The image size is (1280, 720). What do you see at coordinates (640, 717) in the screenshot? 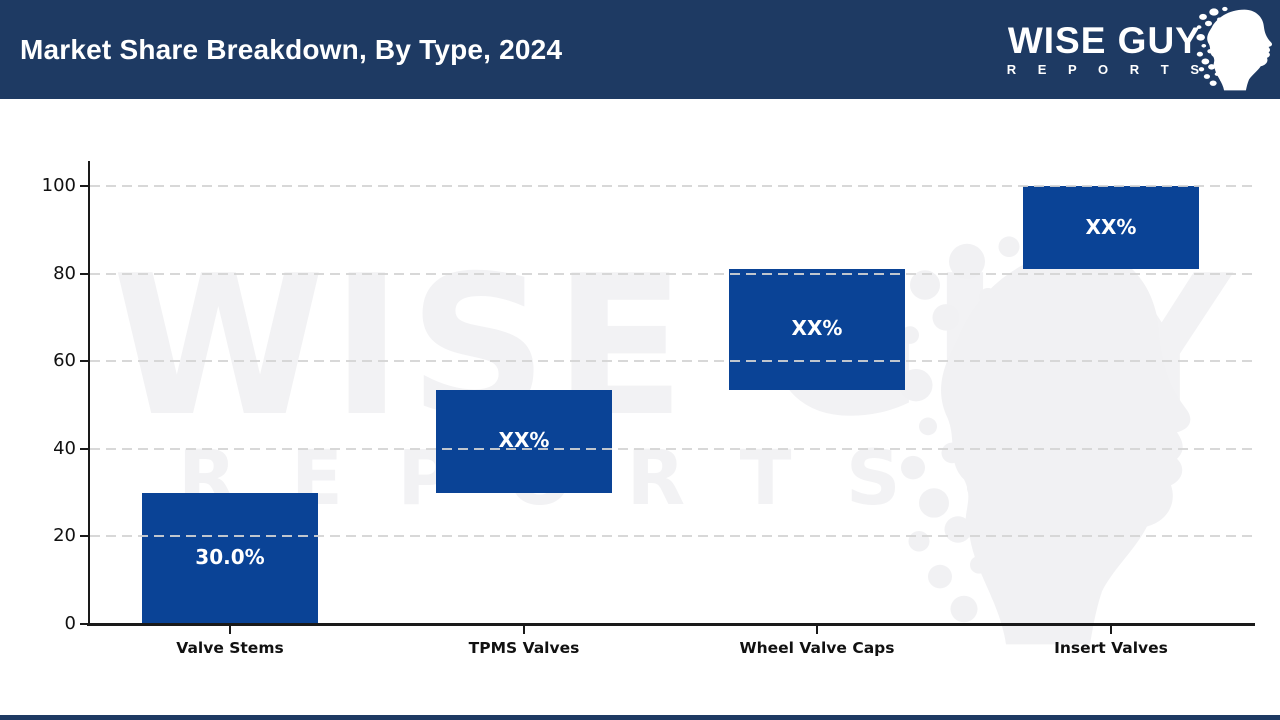
I see `bottom-border` at bounding box center [640, 717].